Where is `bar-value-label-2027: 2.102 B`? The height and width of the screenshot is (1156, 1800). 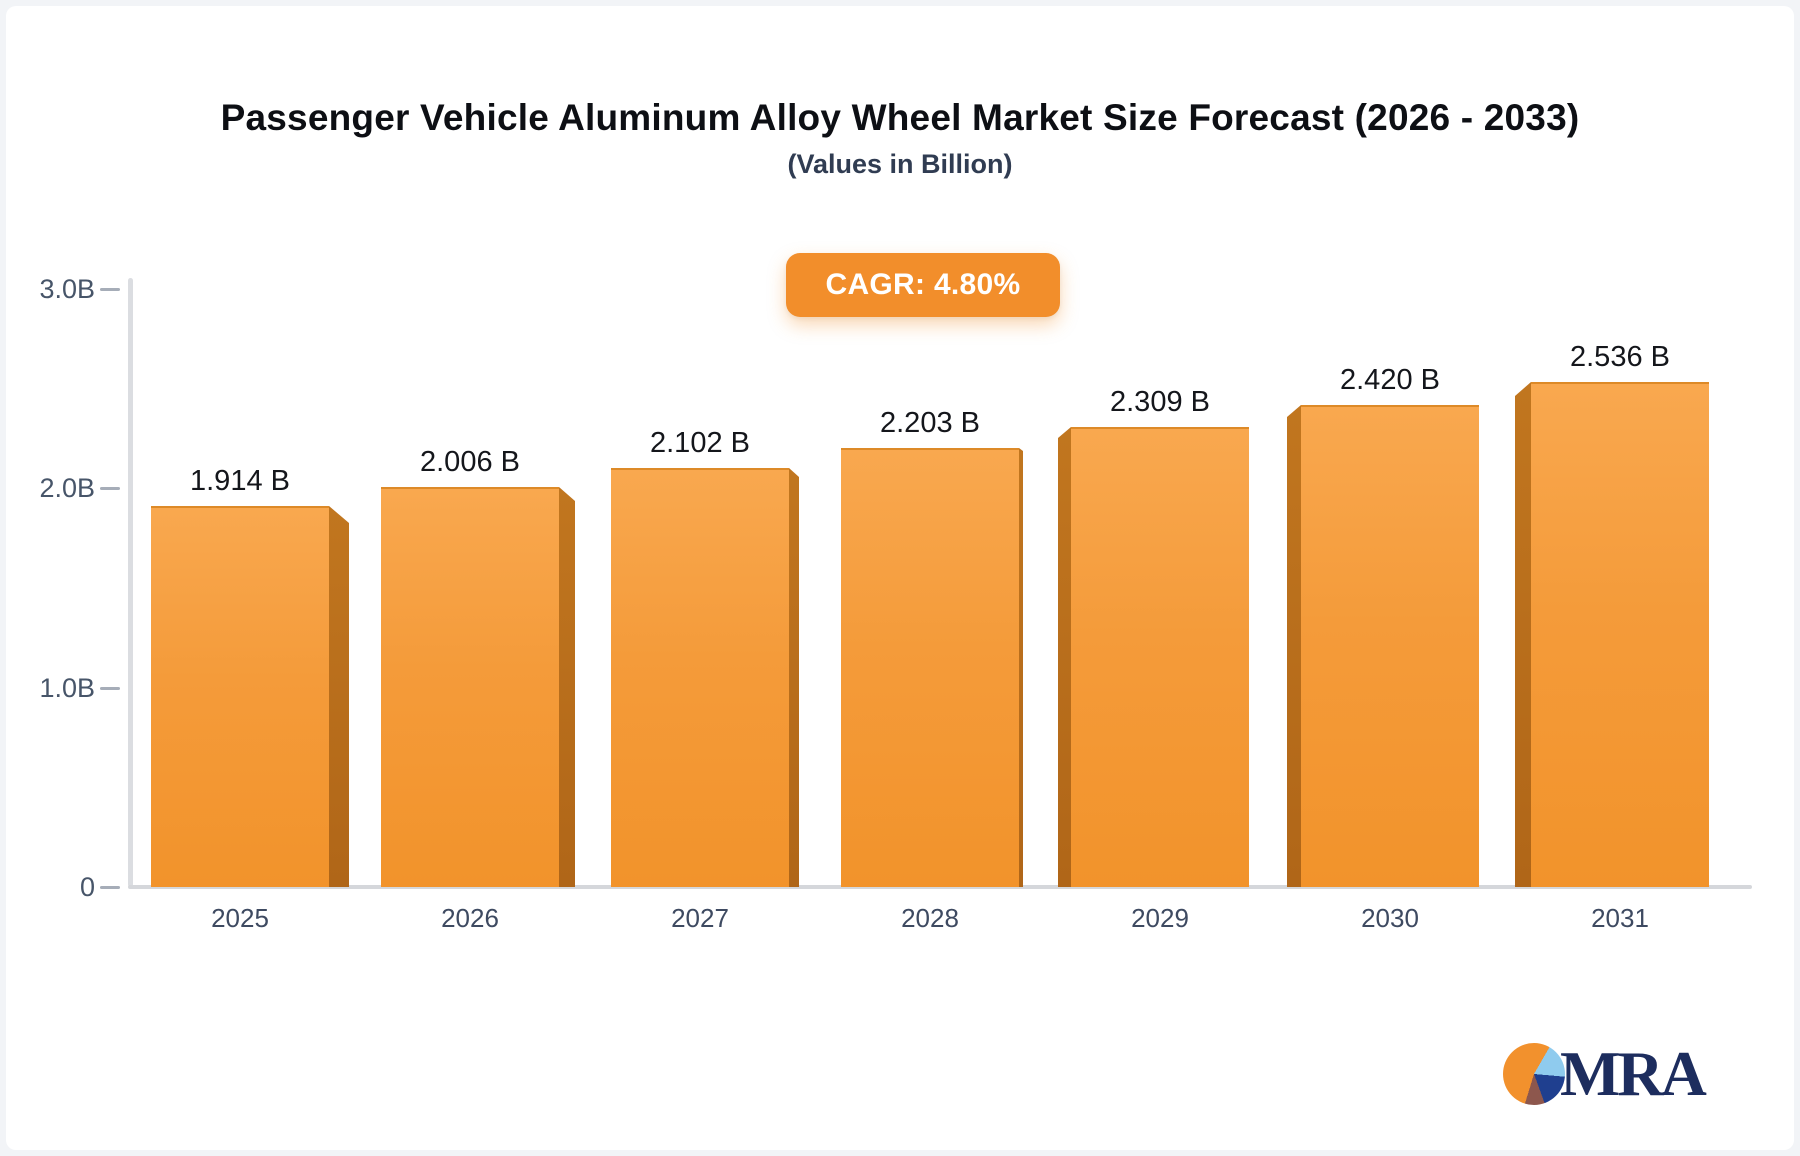 bar-value-label-2027: 2.102 B is located at coordinates (700, 443).